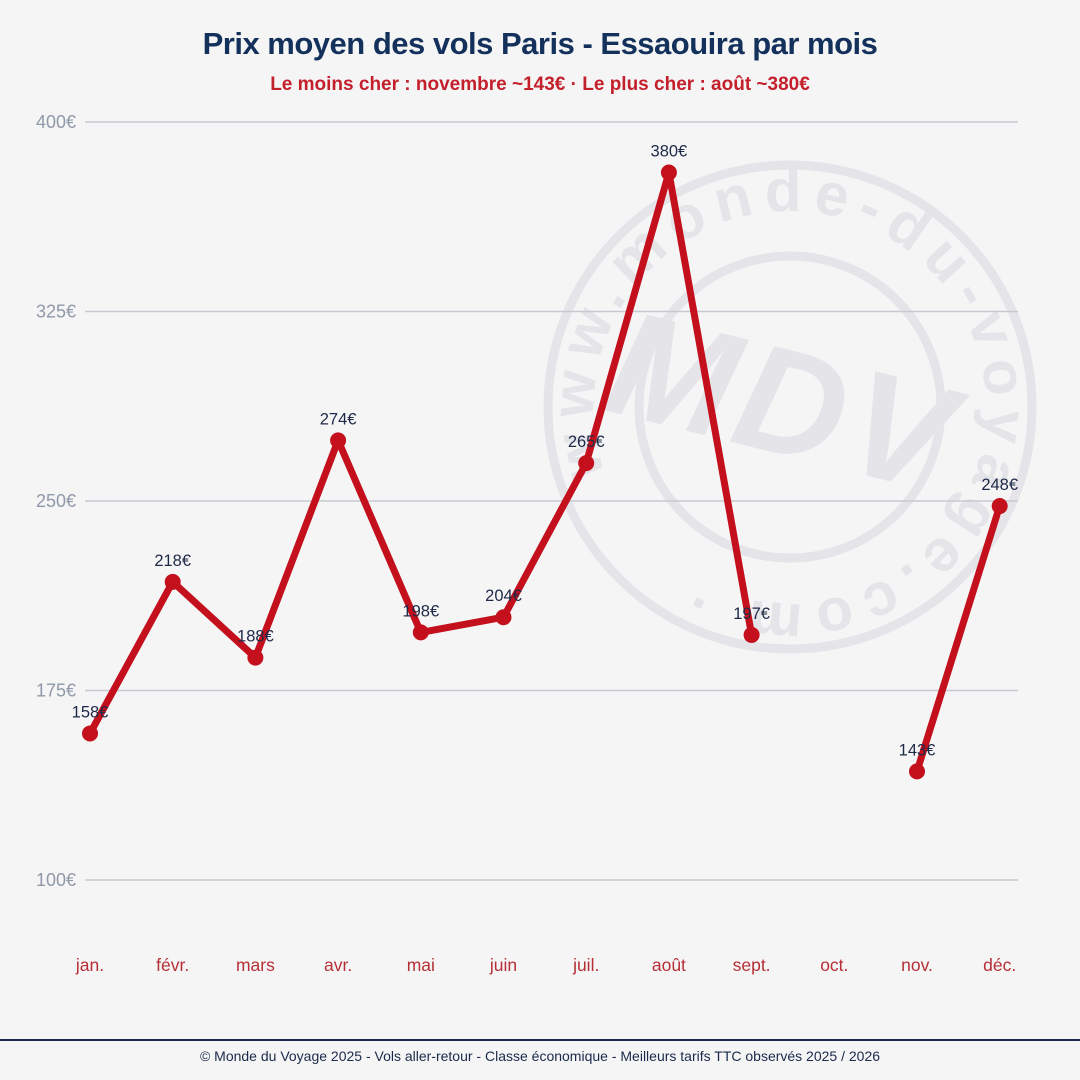 The height and width of the screenshot is (1080, 1080). Describe the element at coordinates (917, 750) in the screenshot. I see `data-label-nov: 143€` at that location.